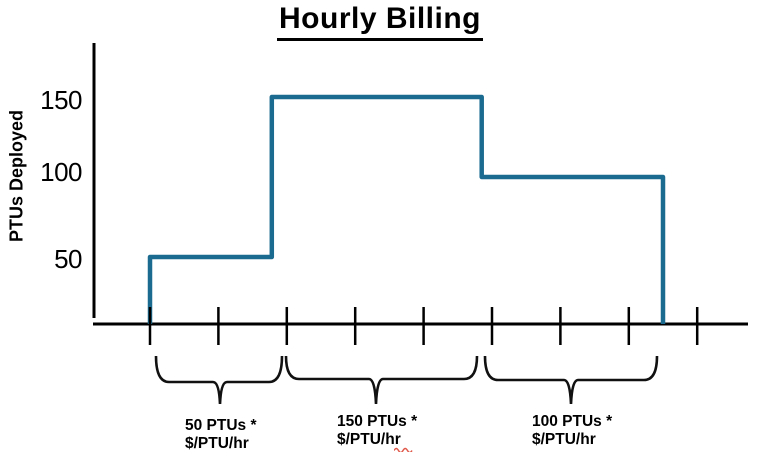  Describe the element at coordinates (68, 259) in the screenshot. I see `y-tick-label-50: 50` at that location.